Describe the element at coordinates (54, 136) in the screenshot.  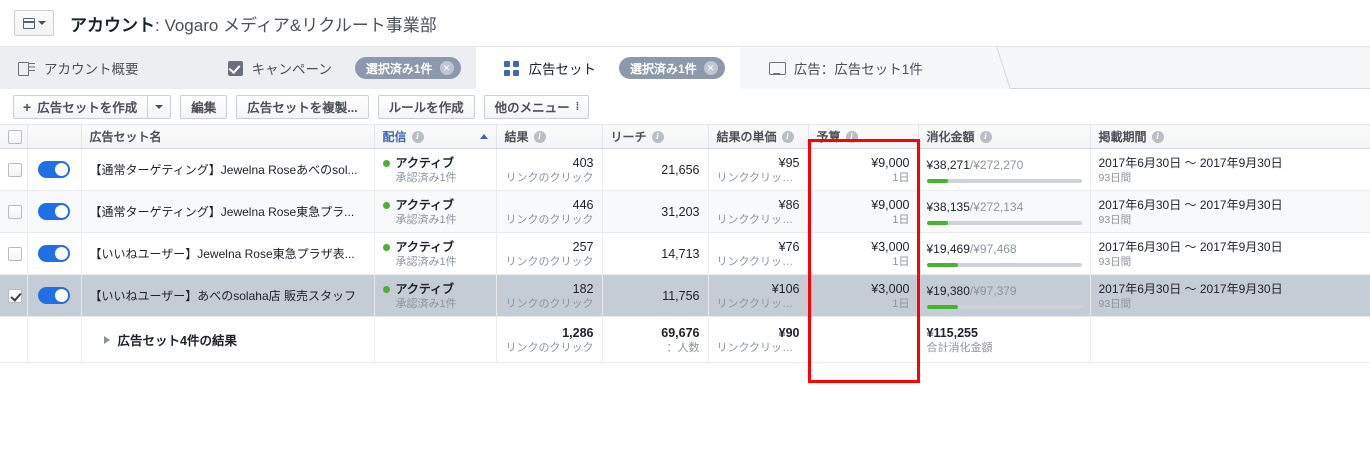
I see `header-toggle` at that location.